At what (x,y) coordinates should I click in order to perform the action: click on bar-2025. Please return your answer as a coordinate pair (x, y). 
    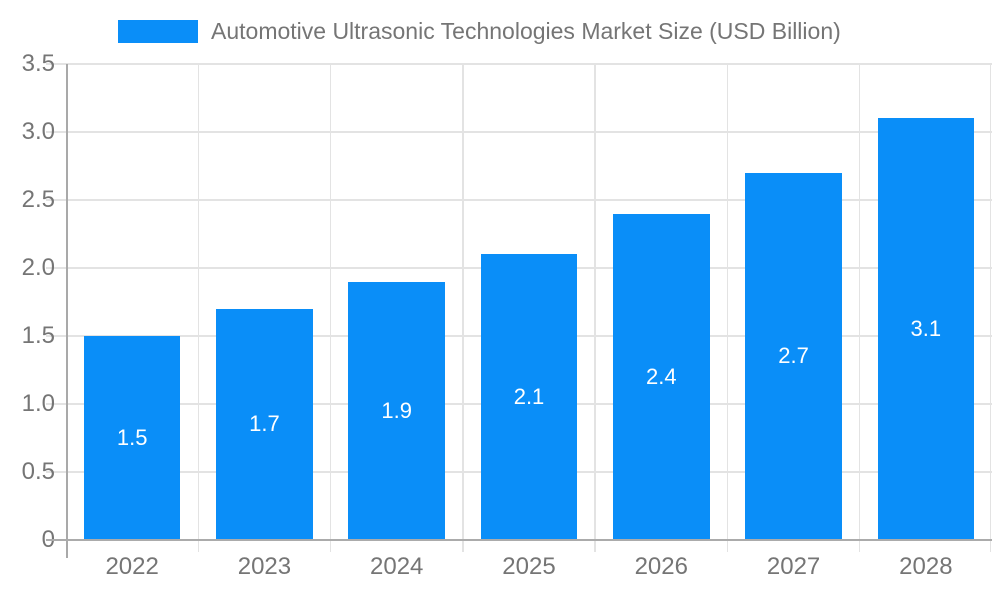
    Looking at the image, I should click on (529, 397).